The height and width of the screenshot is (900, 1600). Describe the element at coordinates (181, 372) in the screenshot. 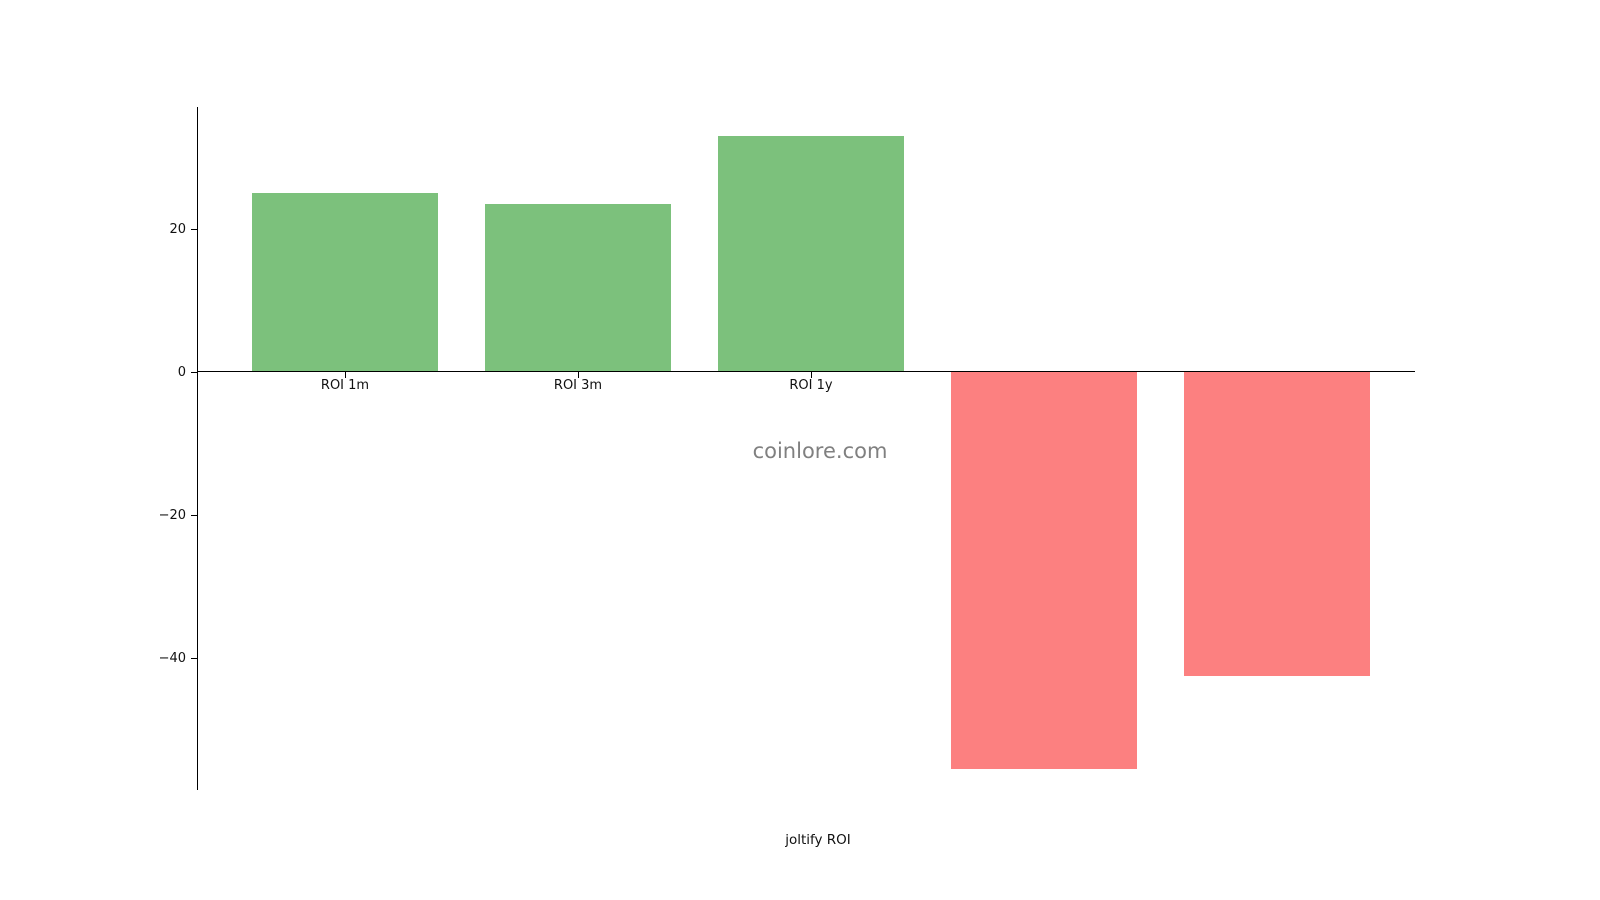

I see `y-tick-label: 0` at that location.